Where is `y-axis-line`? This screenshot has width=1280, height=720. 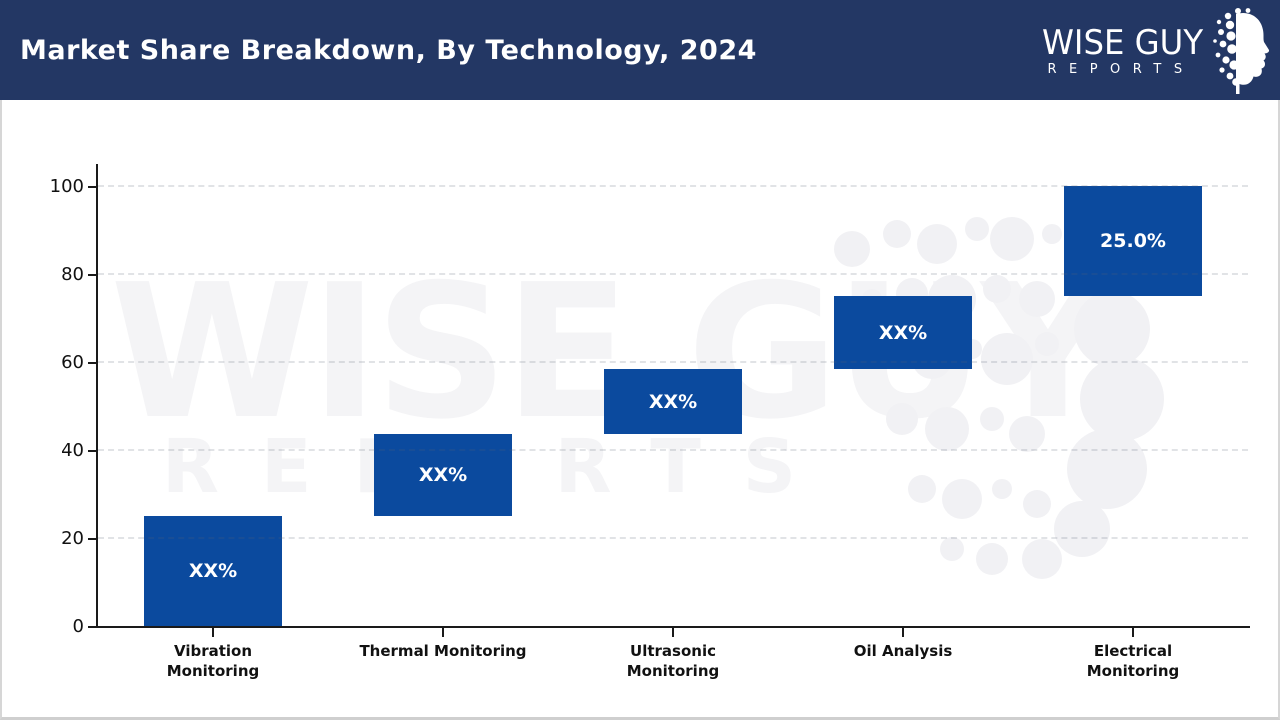
y-axis-line is located at coordinates (97, 396).